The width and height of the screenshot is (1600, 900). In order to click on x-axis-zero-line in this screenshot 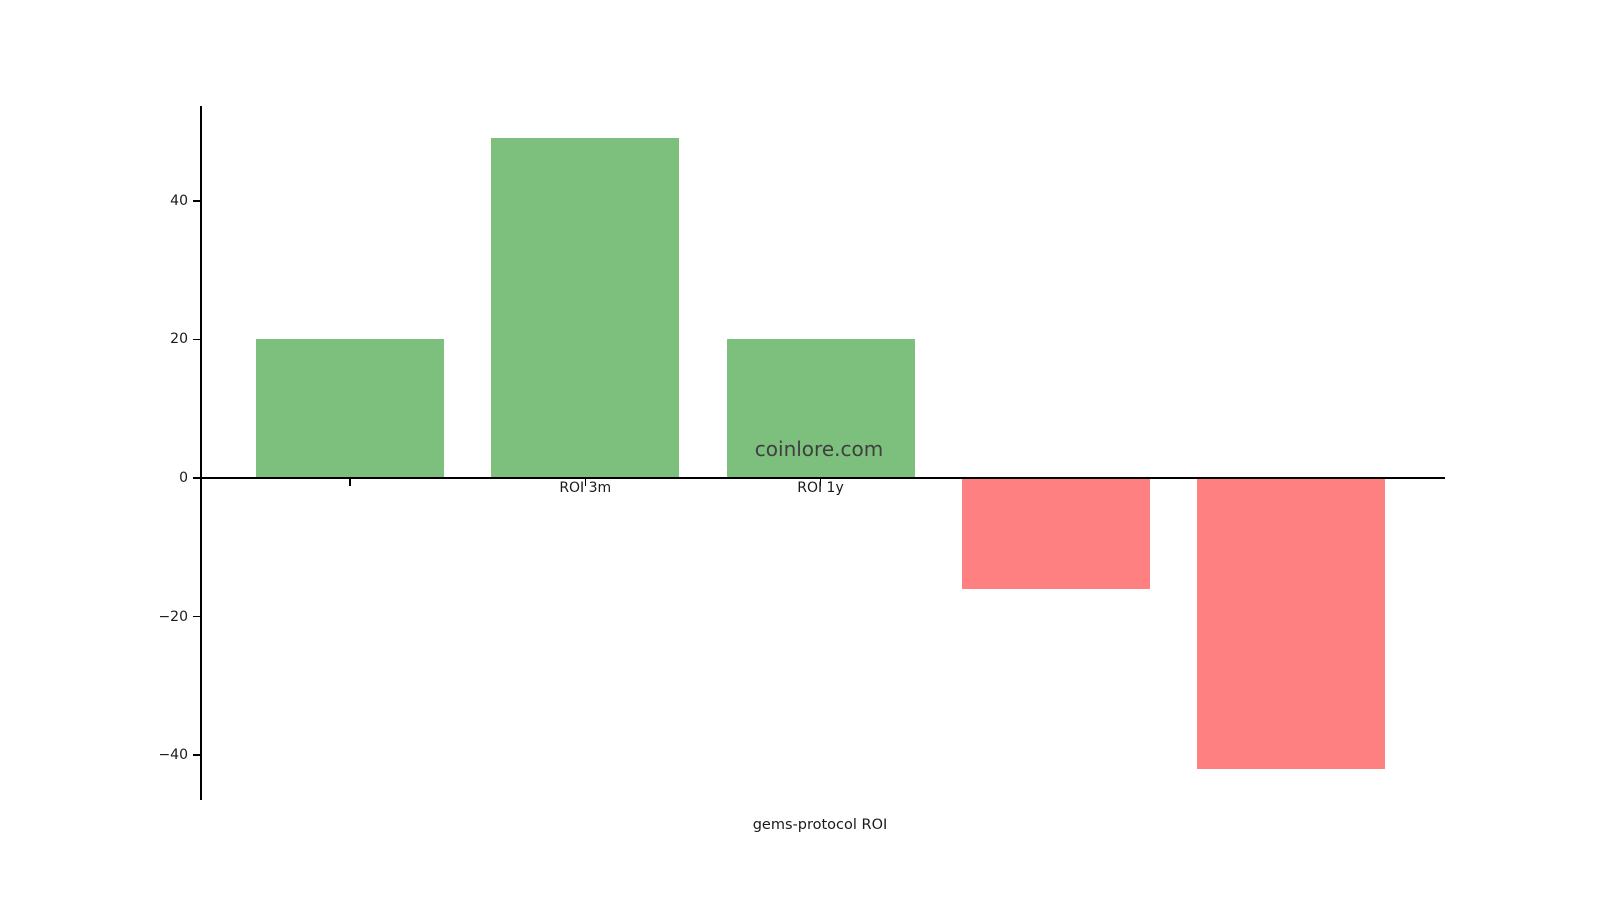, I will do `click(822, 478)`.